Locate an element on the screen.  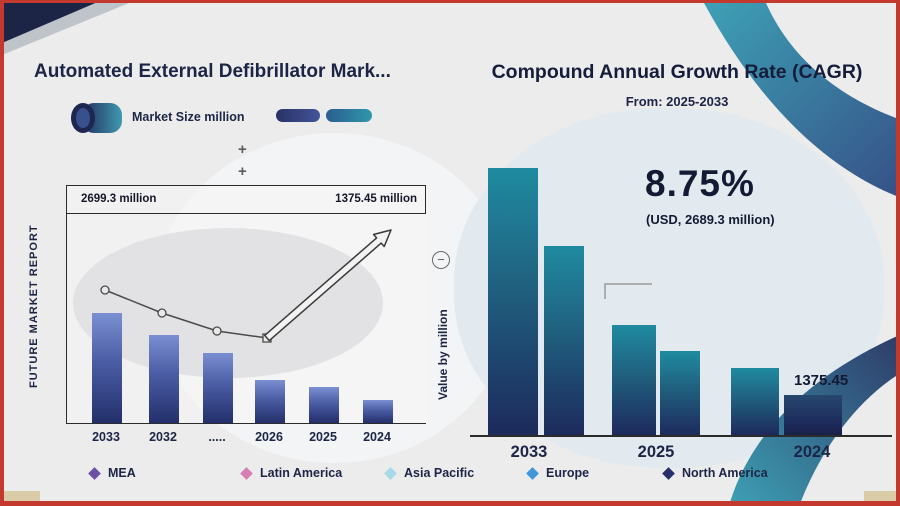
legend-label: Market Size million is located at coordinates (188, 117).